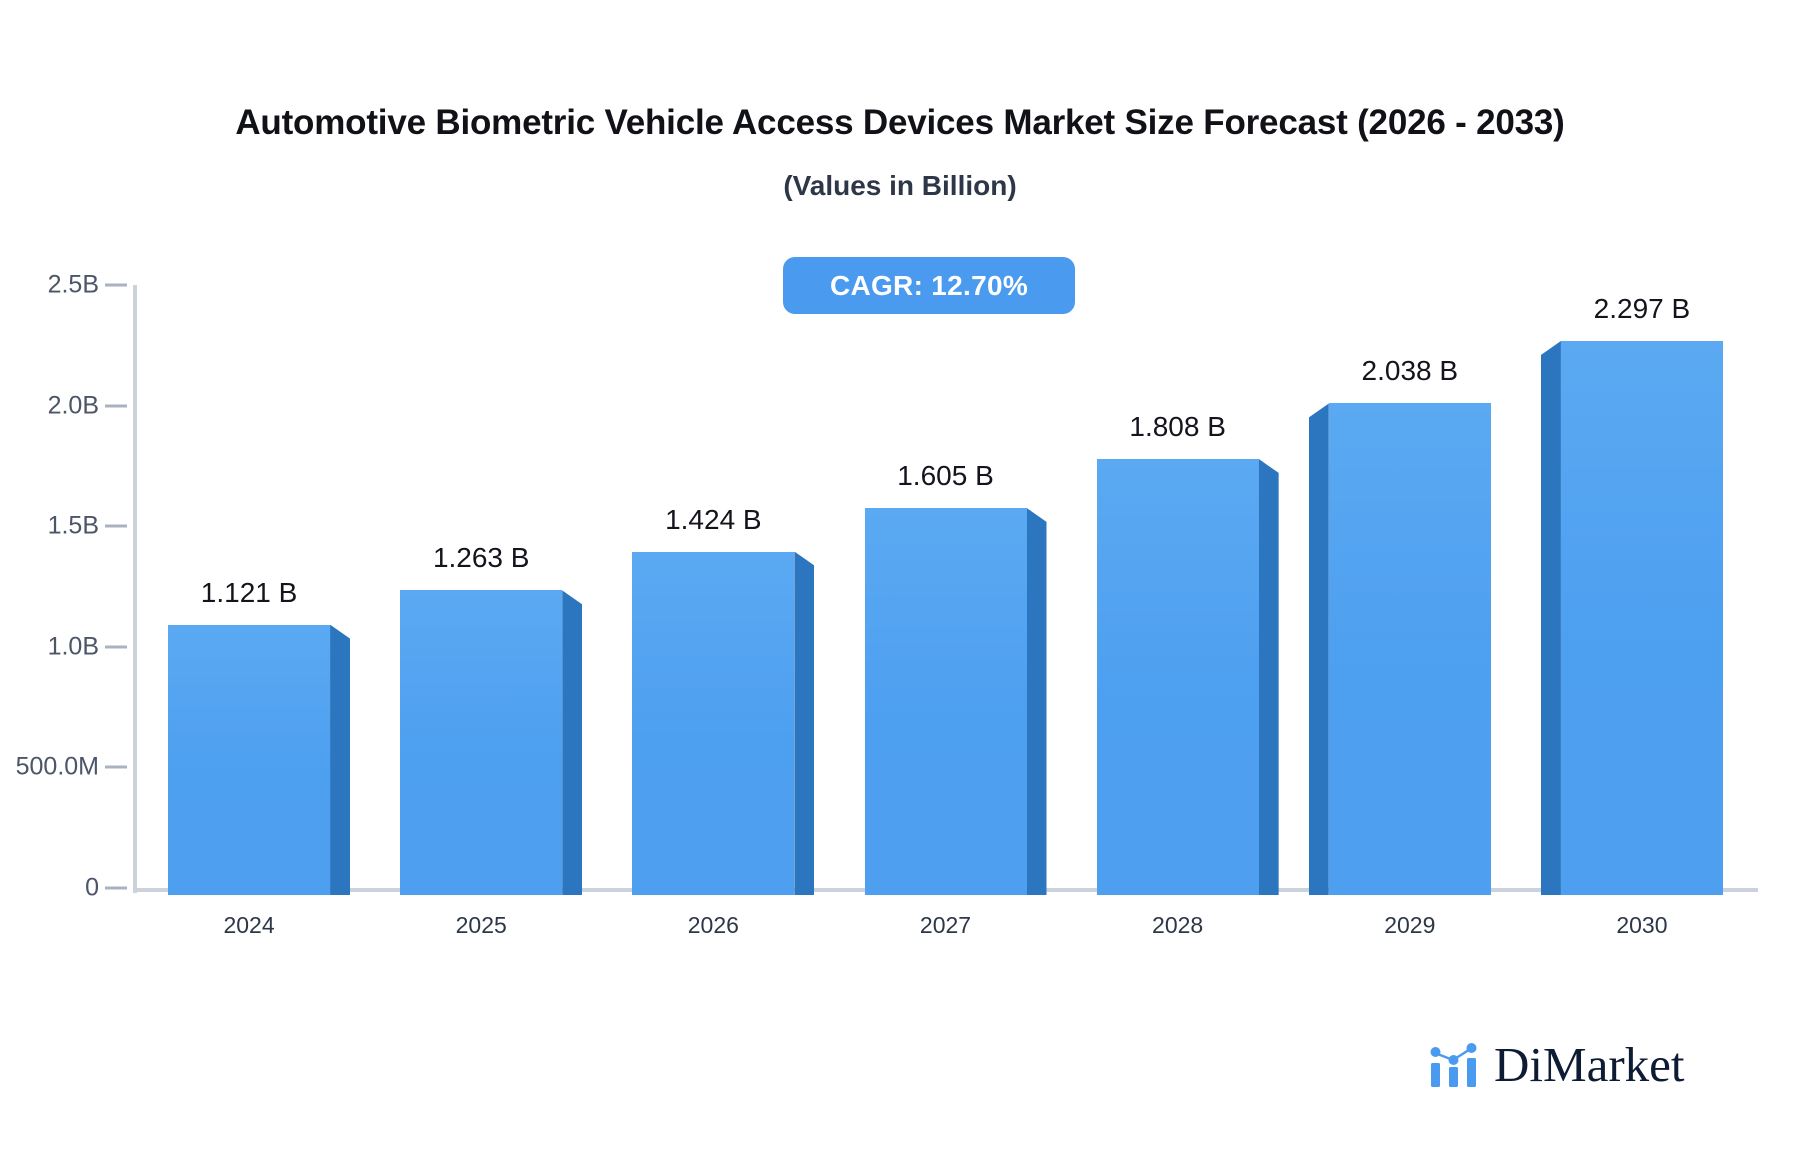 The image size is (1800, 1156). What do you see at coordinates (1177, 426) in the screenshot?
I see `bar-value-label: 1.808 B` at bounding box center [1177, 426].